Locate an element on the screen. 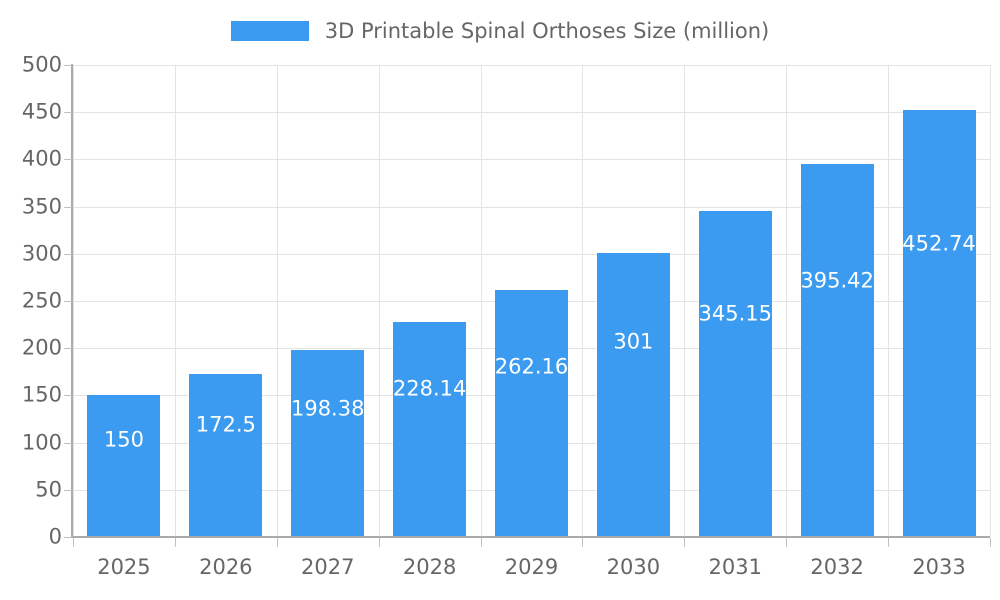 Image resolution: width=1000 pixels, height=600 pixels. y-tick-label: 450 is located at coordinates (41, 111).